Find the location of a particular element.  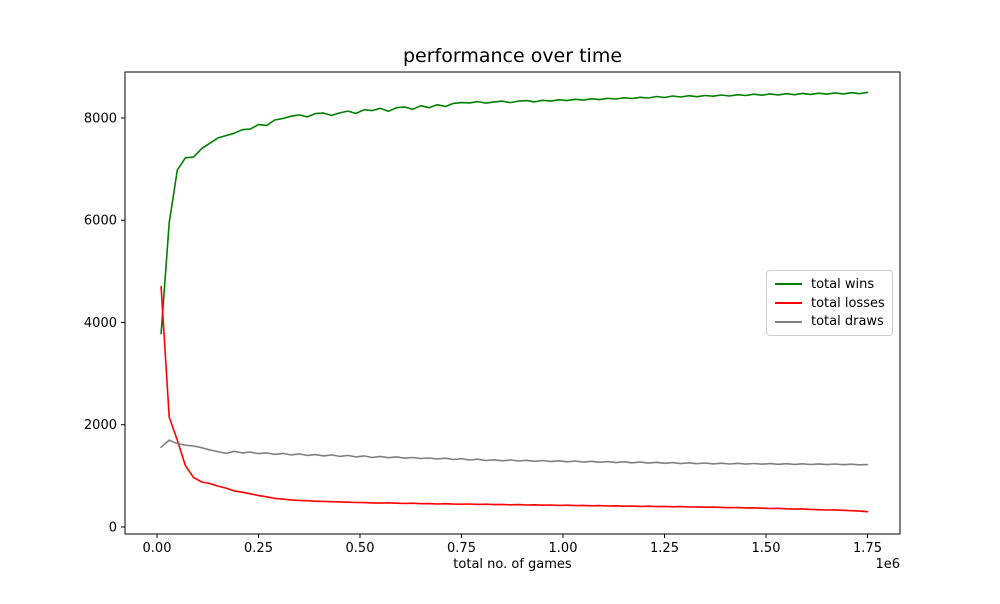

x-axis-offset-label: 1e6 is located at coordinates (887, 564).